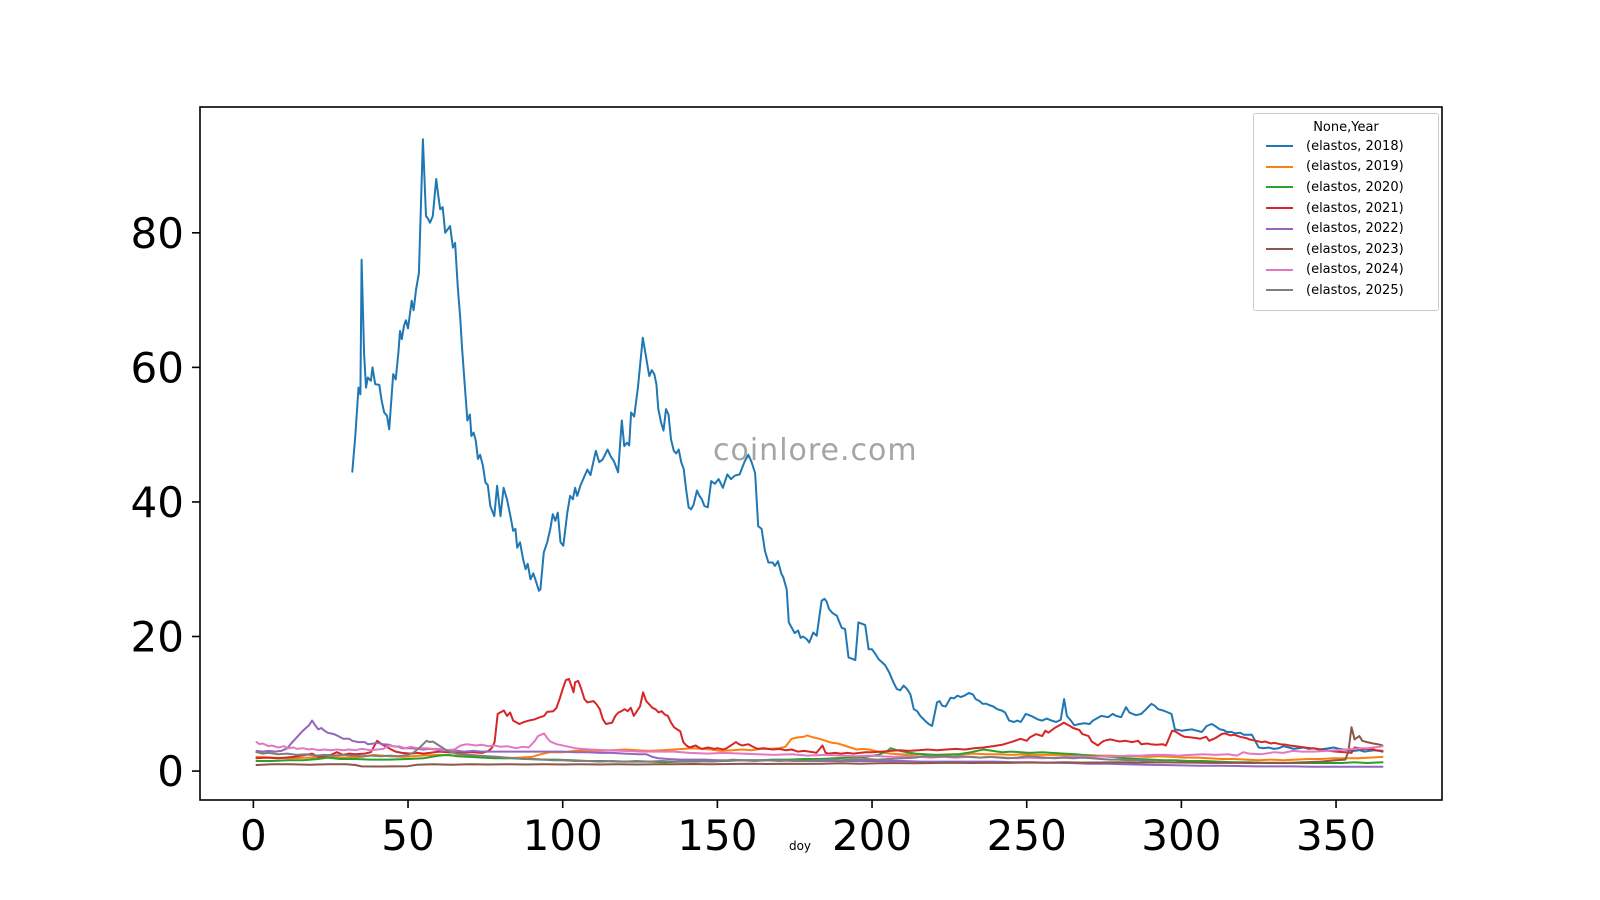  Describe the element at coordinates (563, 835) in the screenshot. I see `x-tick-label: 100` at that location.